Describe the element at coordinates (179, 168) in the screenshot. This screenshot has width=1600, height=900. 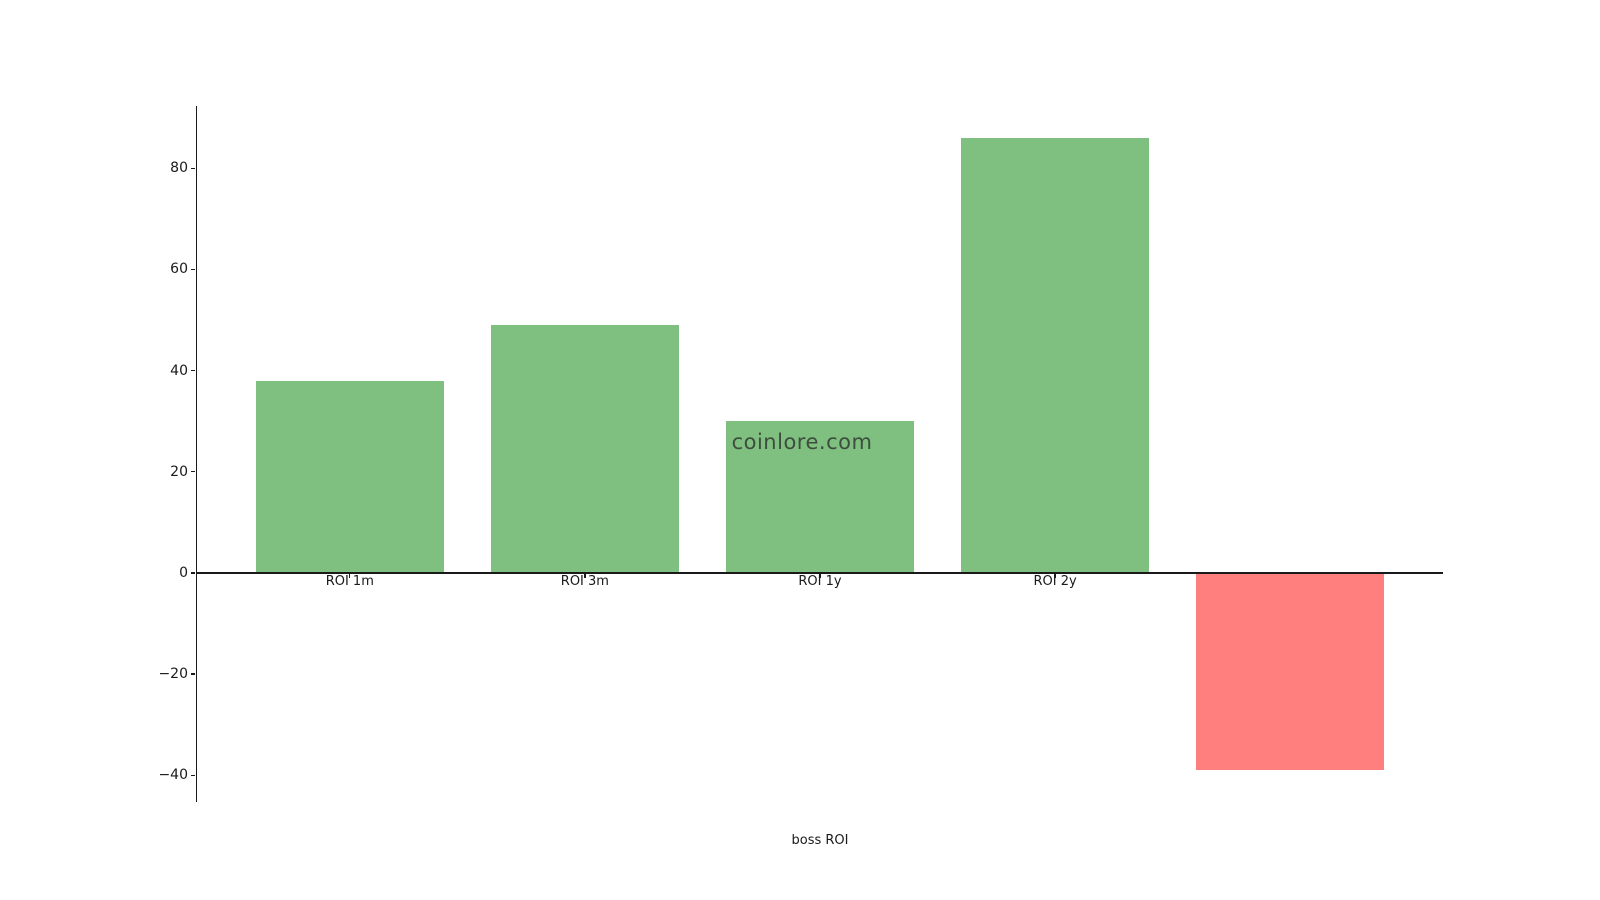
I see `y-tick-label: 80` at that location.